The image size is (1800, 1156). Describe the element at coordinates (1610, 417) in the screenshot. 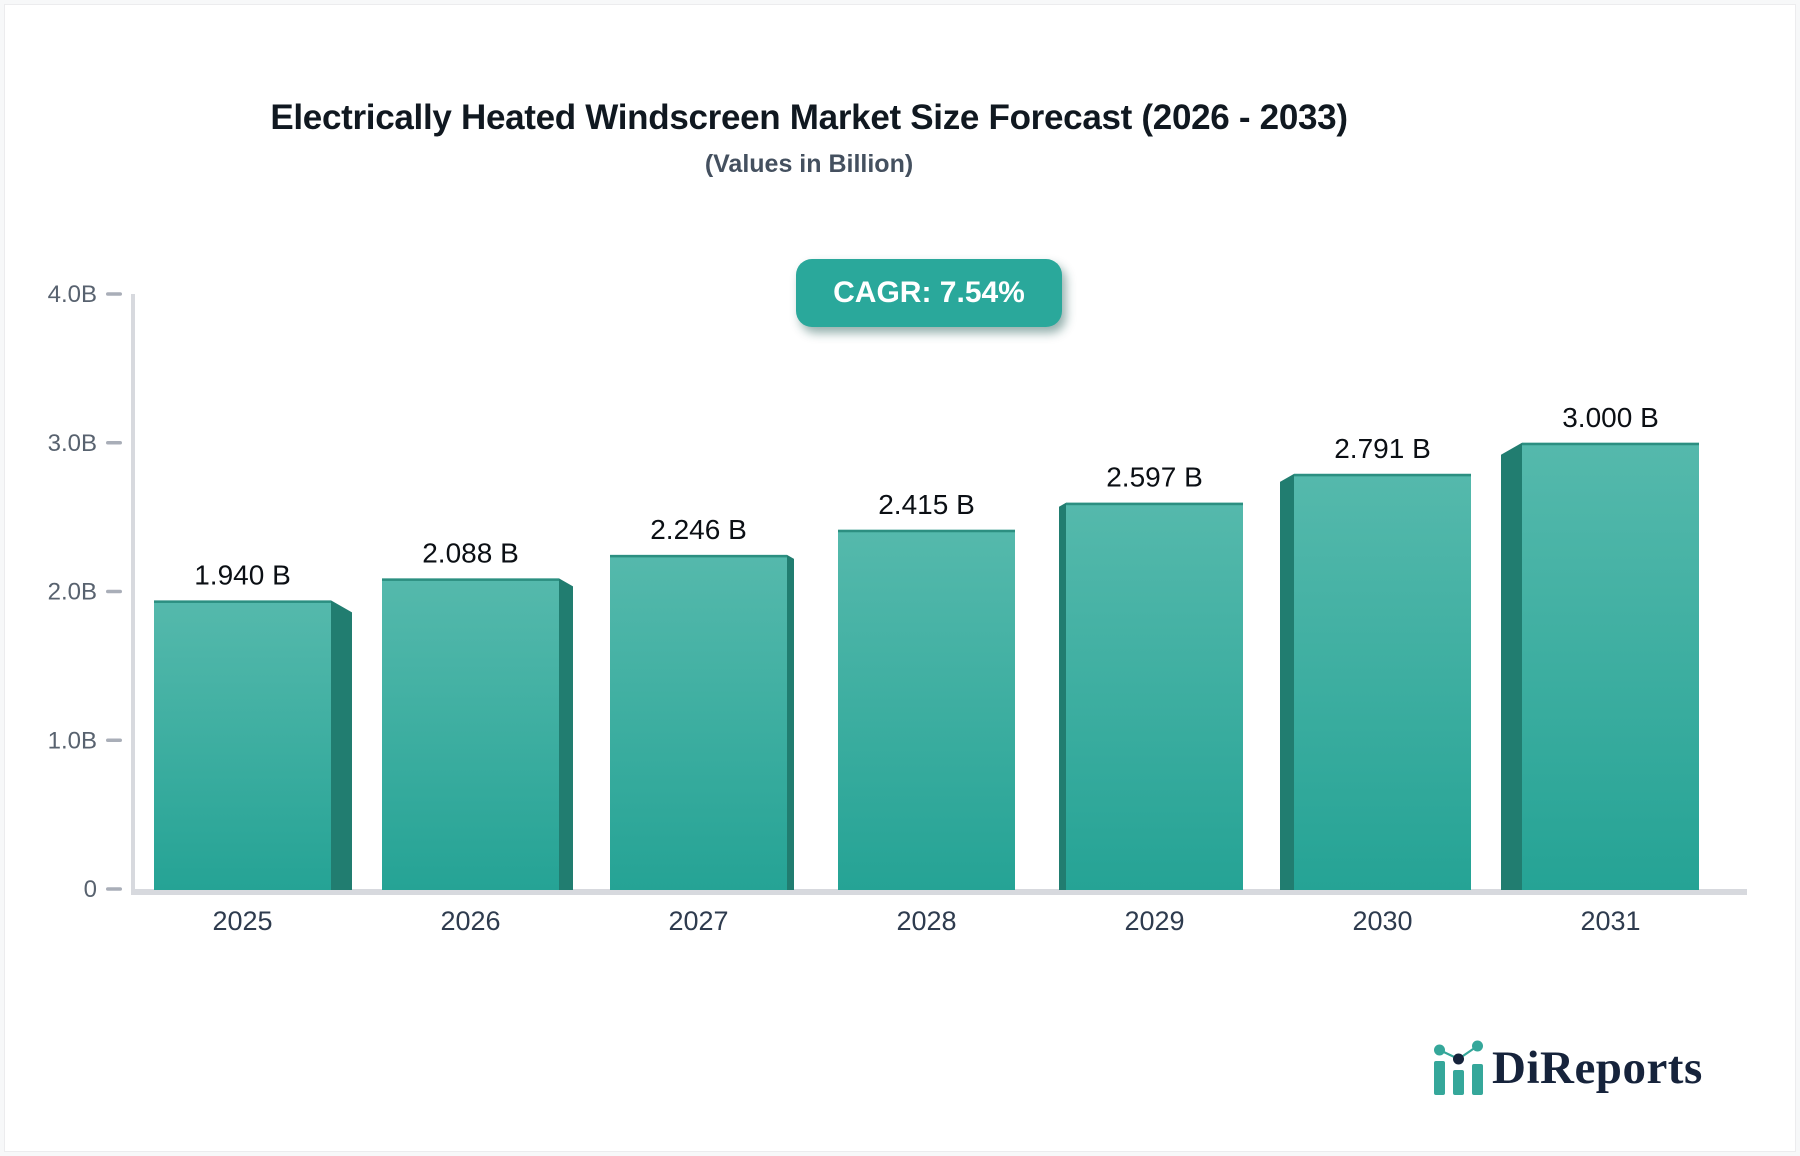

I see `bar-value-label: 3.000 B` at that location.